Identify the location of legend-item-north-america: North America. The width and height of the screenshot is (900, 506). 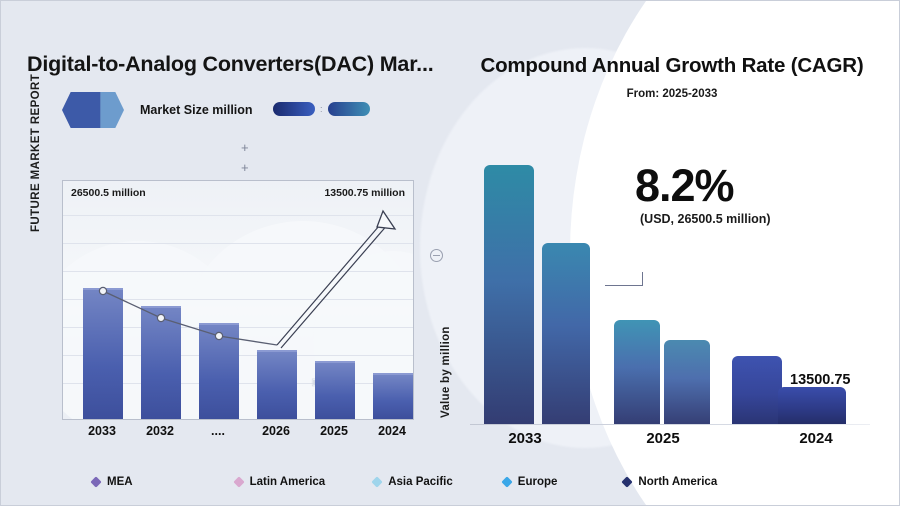
(669, 482).